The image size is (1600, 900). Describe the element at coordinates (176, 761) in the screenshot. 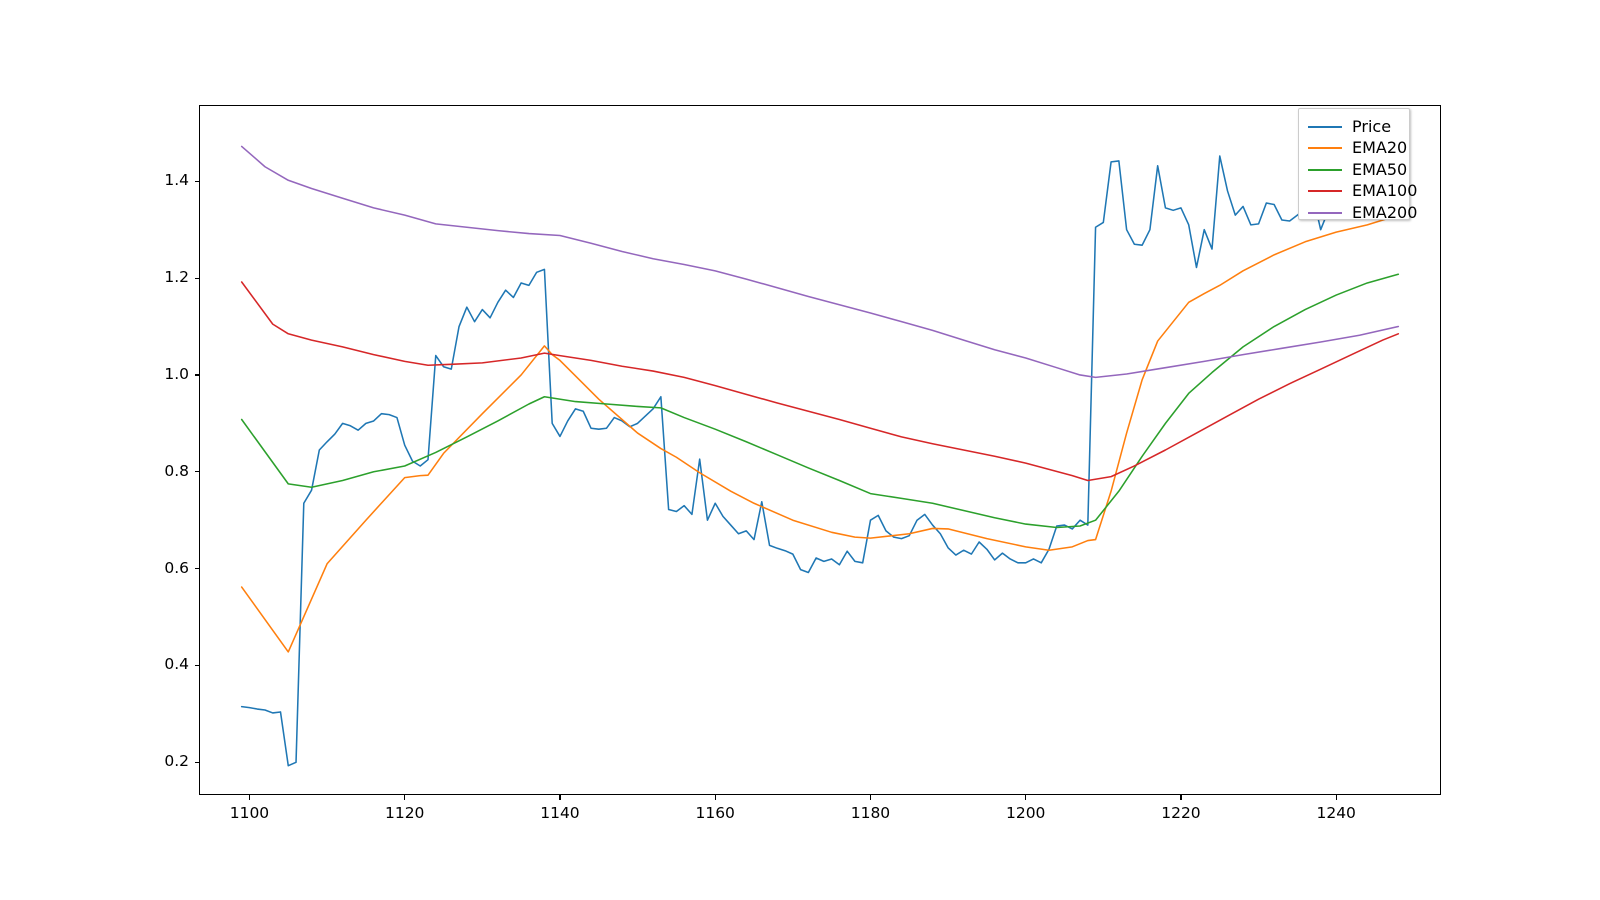

I see `y-tick-label: 0.2` at that location.